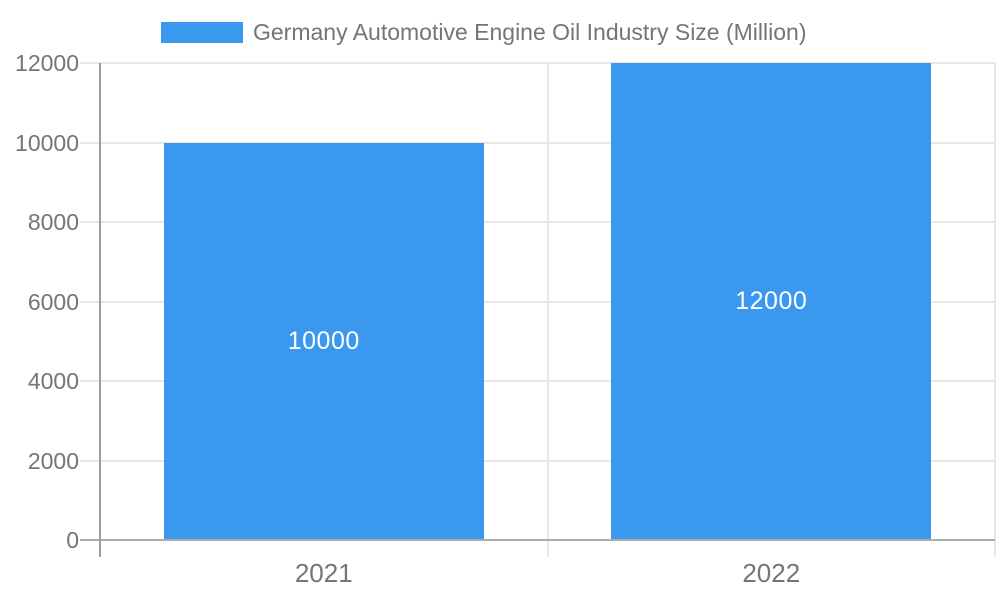 The height and width of the screenshot is (600, 1000). I want to click on bar-value-label: 12000, so click(771, 301).